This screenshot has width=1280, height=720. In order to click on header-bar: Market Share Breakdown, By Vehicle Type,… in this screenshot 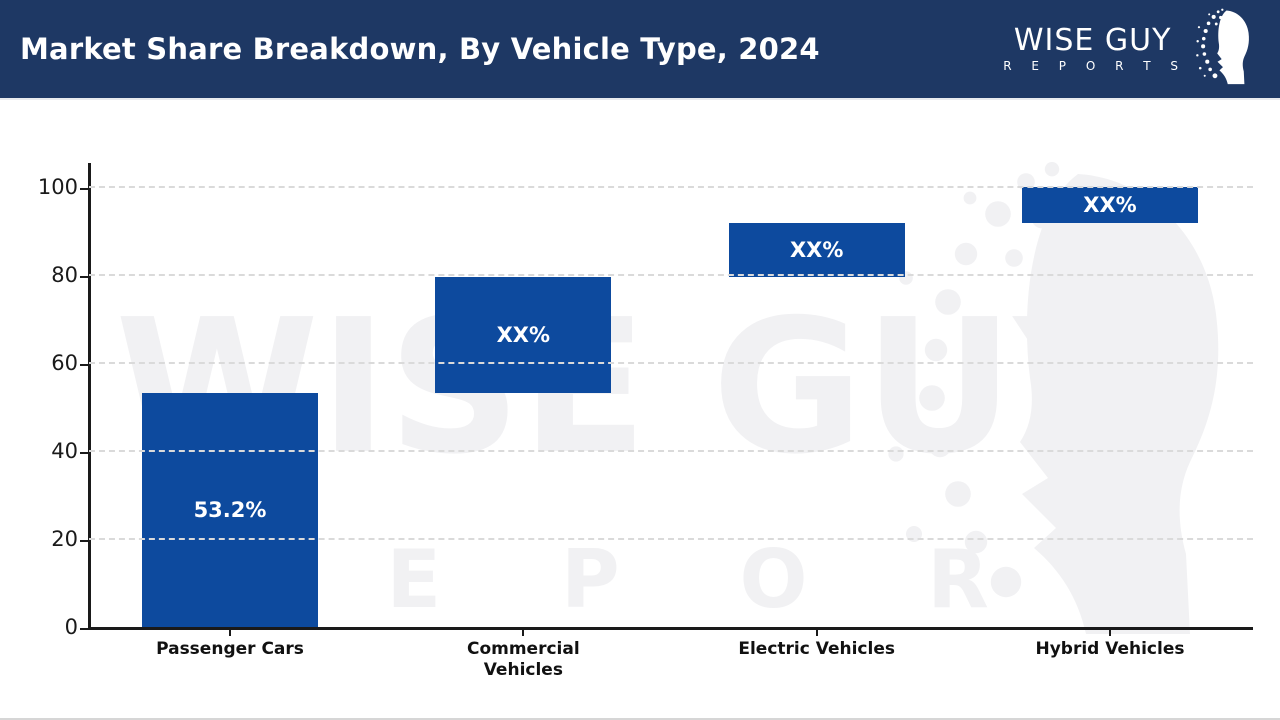, I will do `click(640, 50)`.